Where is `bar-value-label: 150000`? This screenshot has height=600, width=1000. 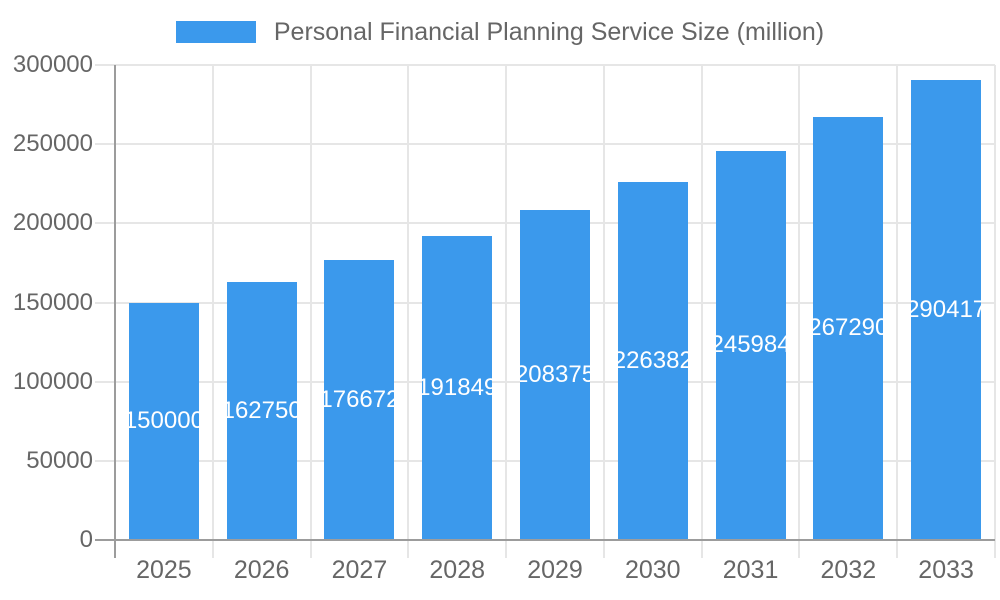
bar-value-label: 150000 is located at coordinates (163, 421).